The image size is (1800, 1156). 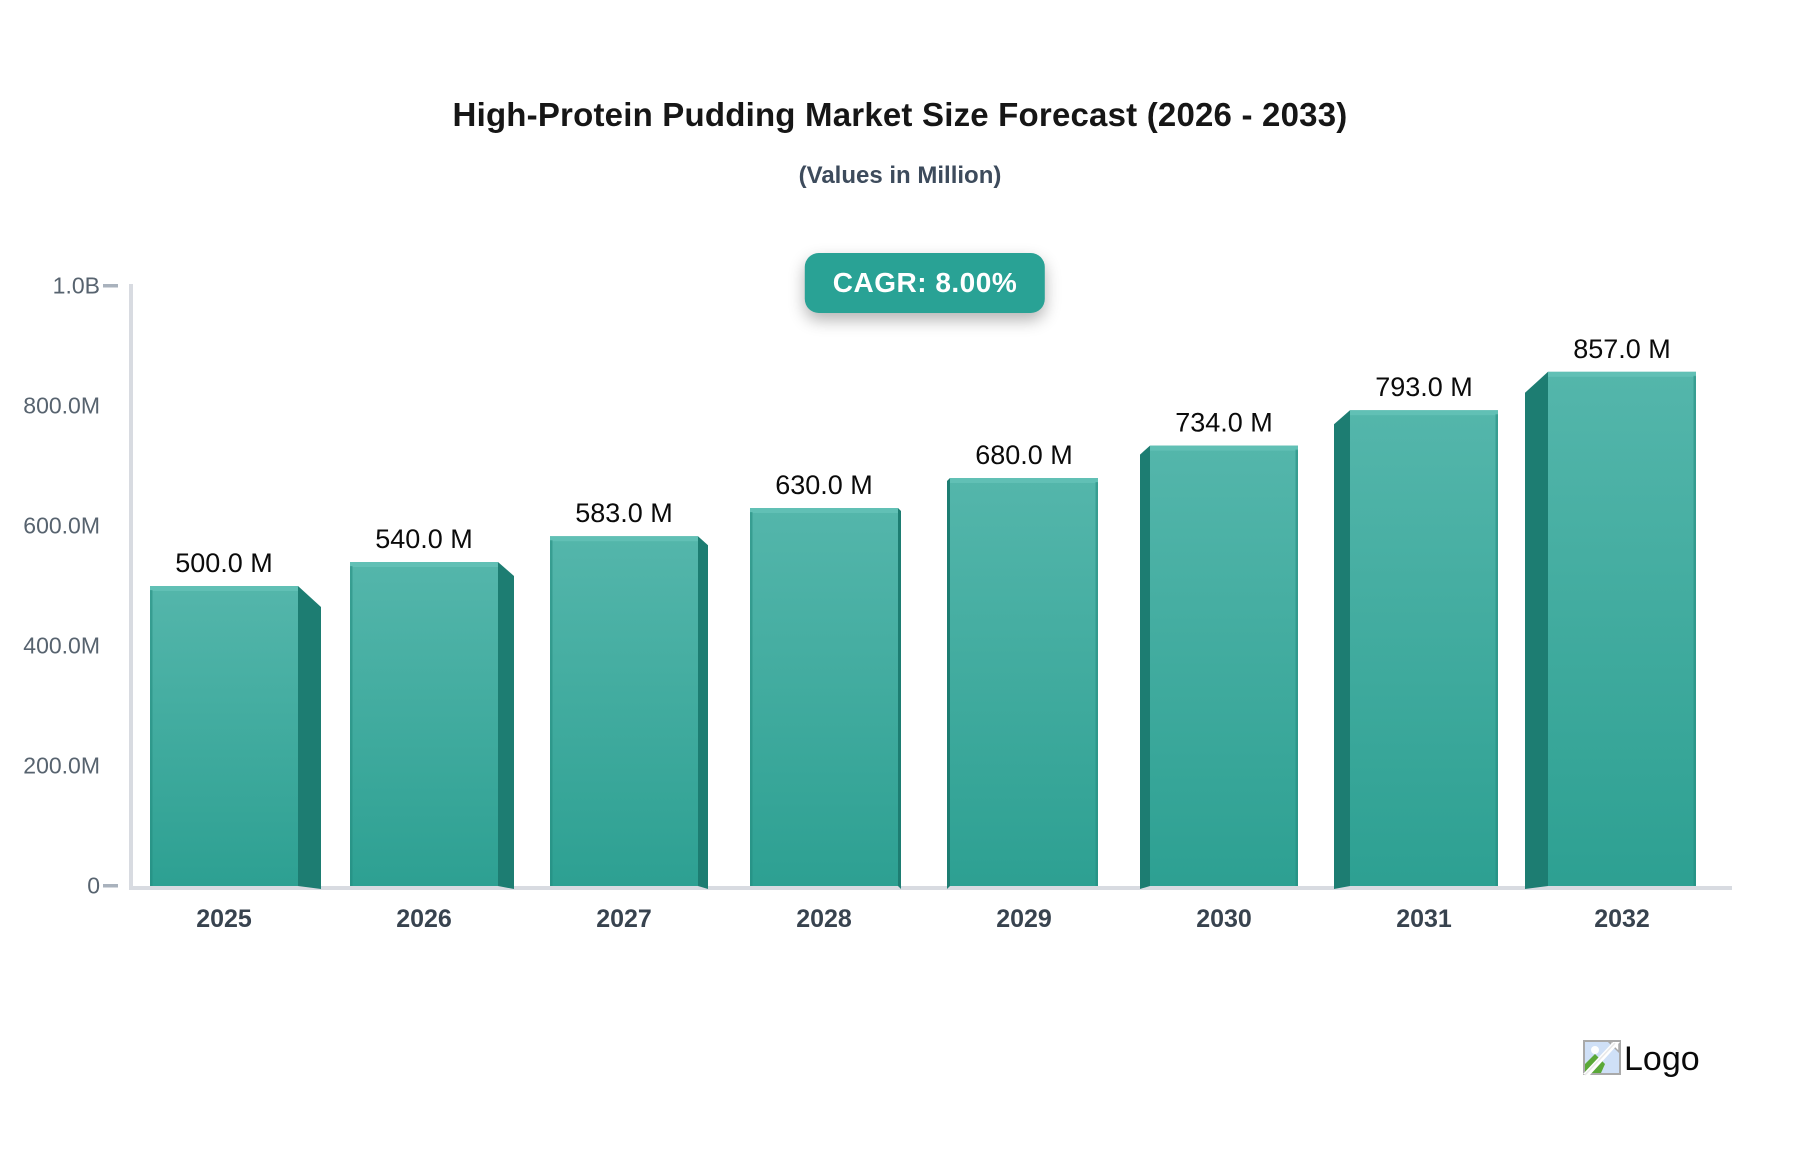 I want to click on bar-2027, so click(x=629, y=712).